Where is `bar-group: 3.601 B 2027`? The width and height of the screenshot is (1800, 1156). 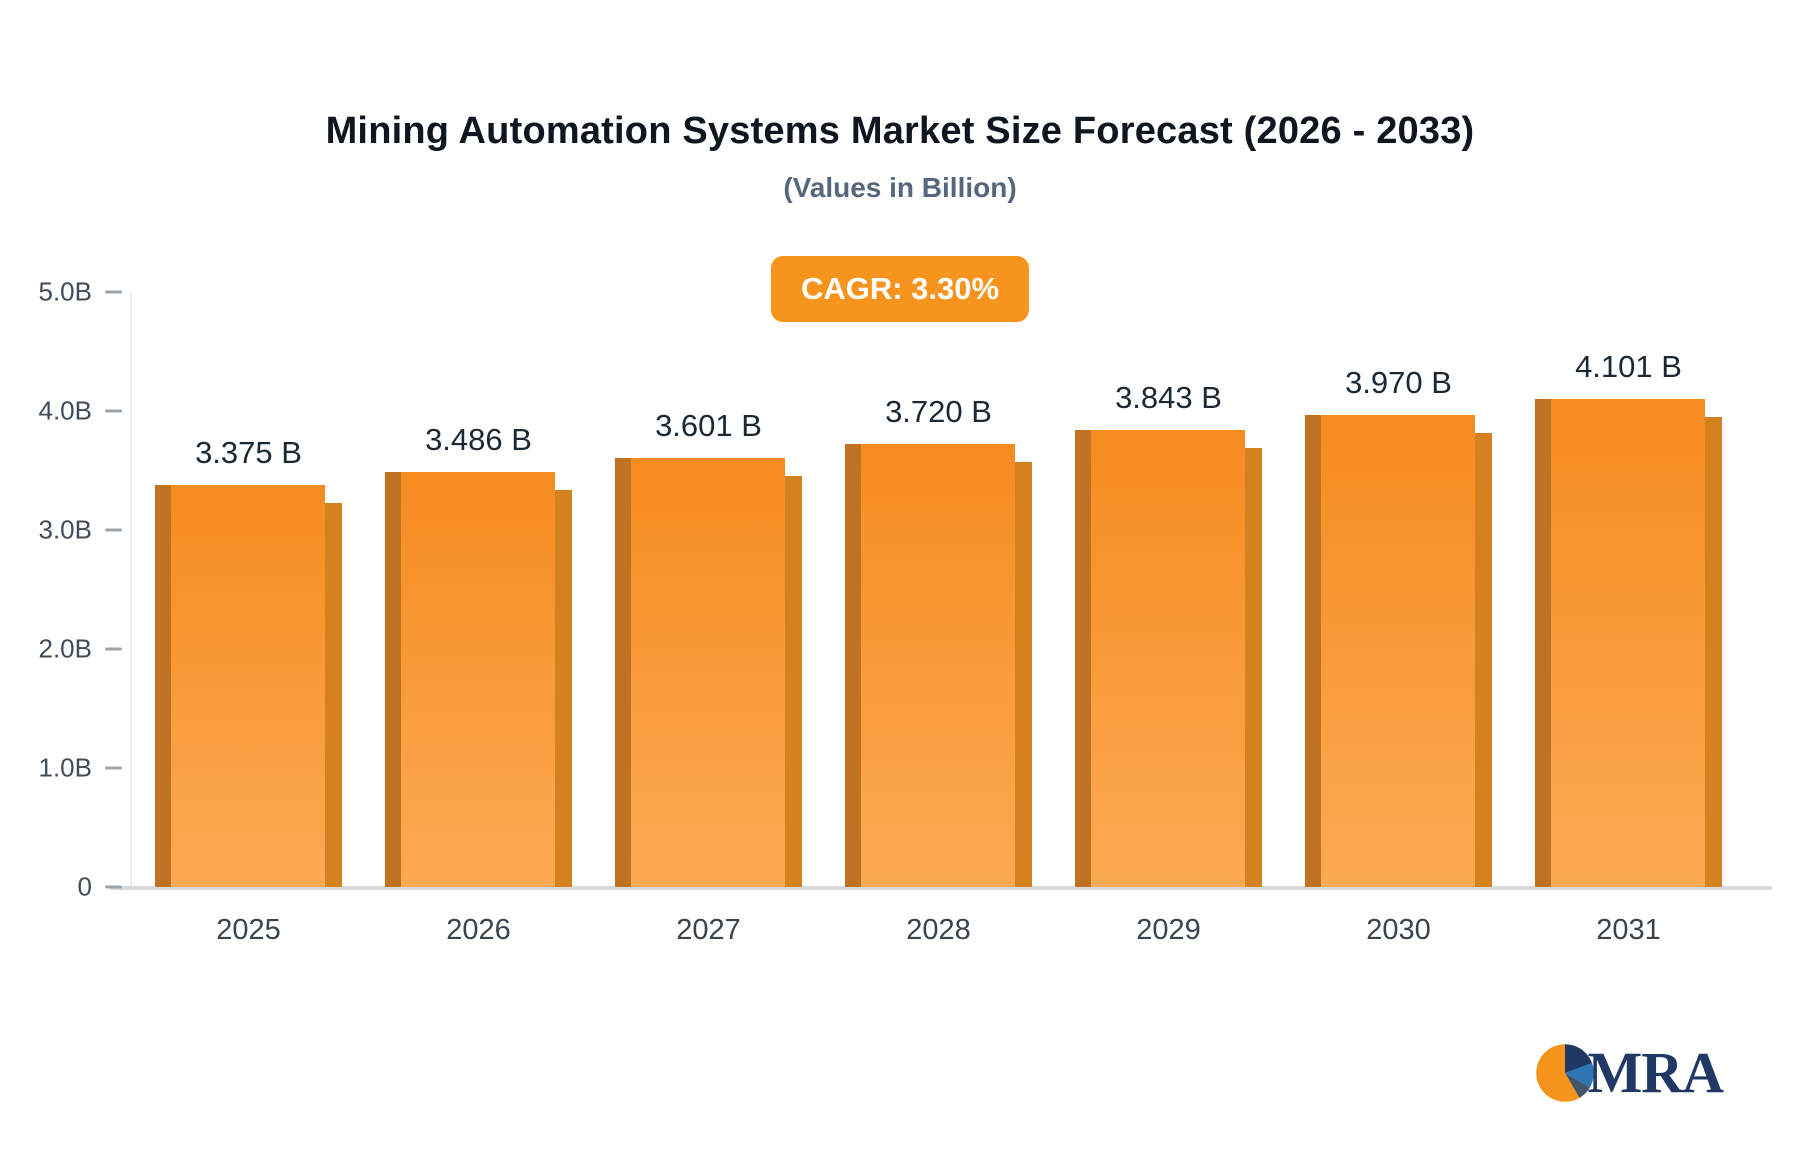
bar-group: 3.601 B 2027 is located at coordinates (708, 619).